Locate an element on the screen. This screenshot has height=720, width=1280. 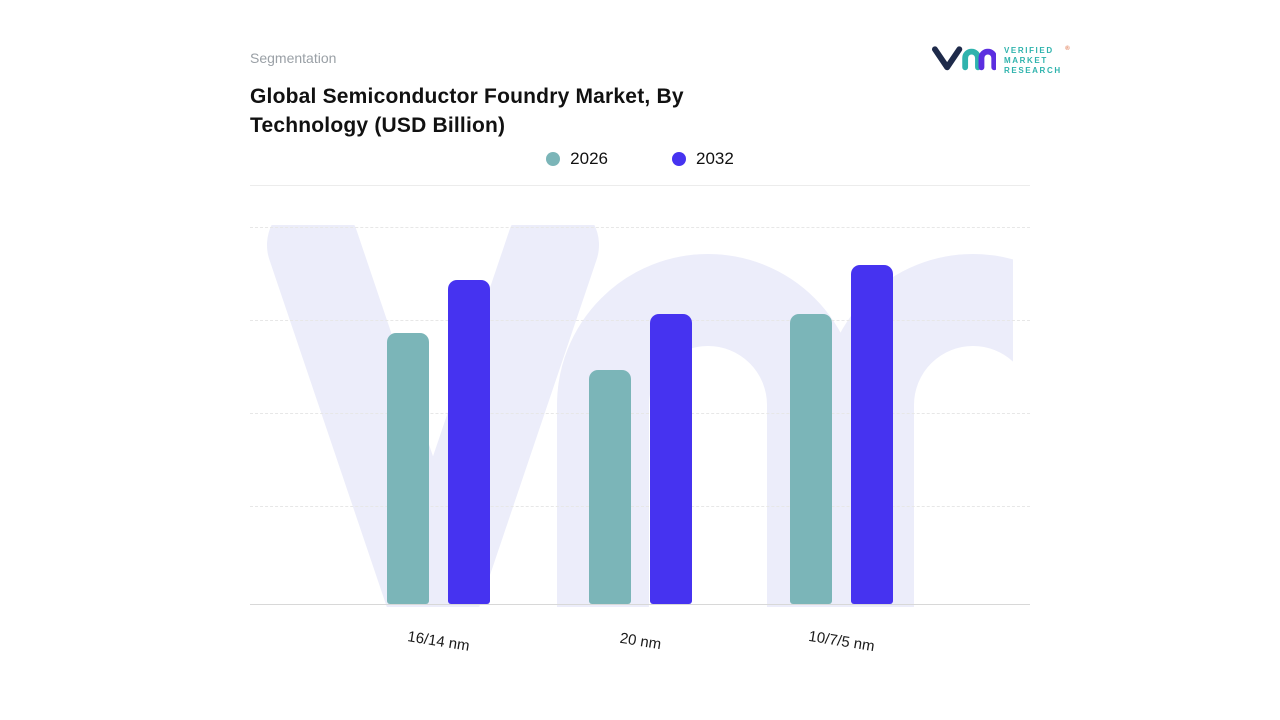
legend-label-2032: 2032 is located at coordinates (715, 158).